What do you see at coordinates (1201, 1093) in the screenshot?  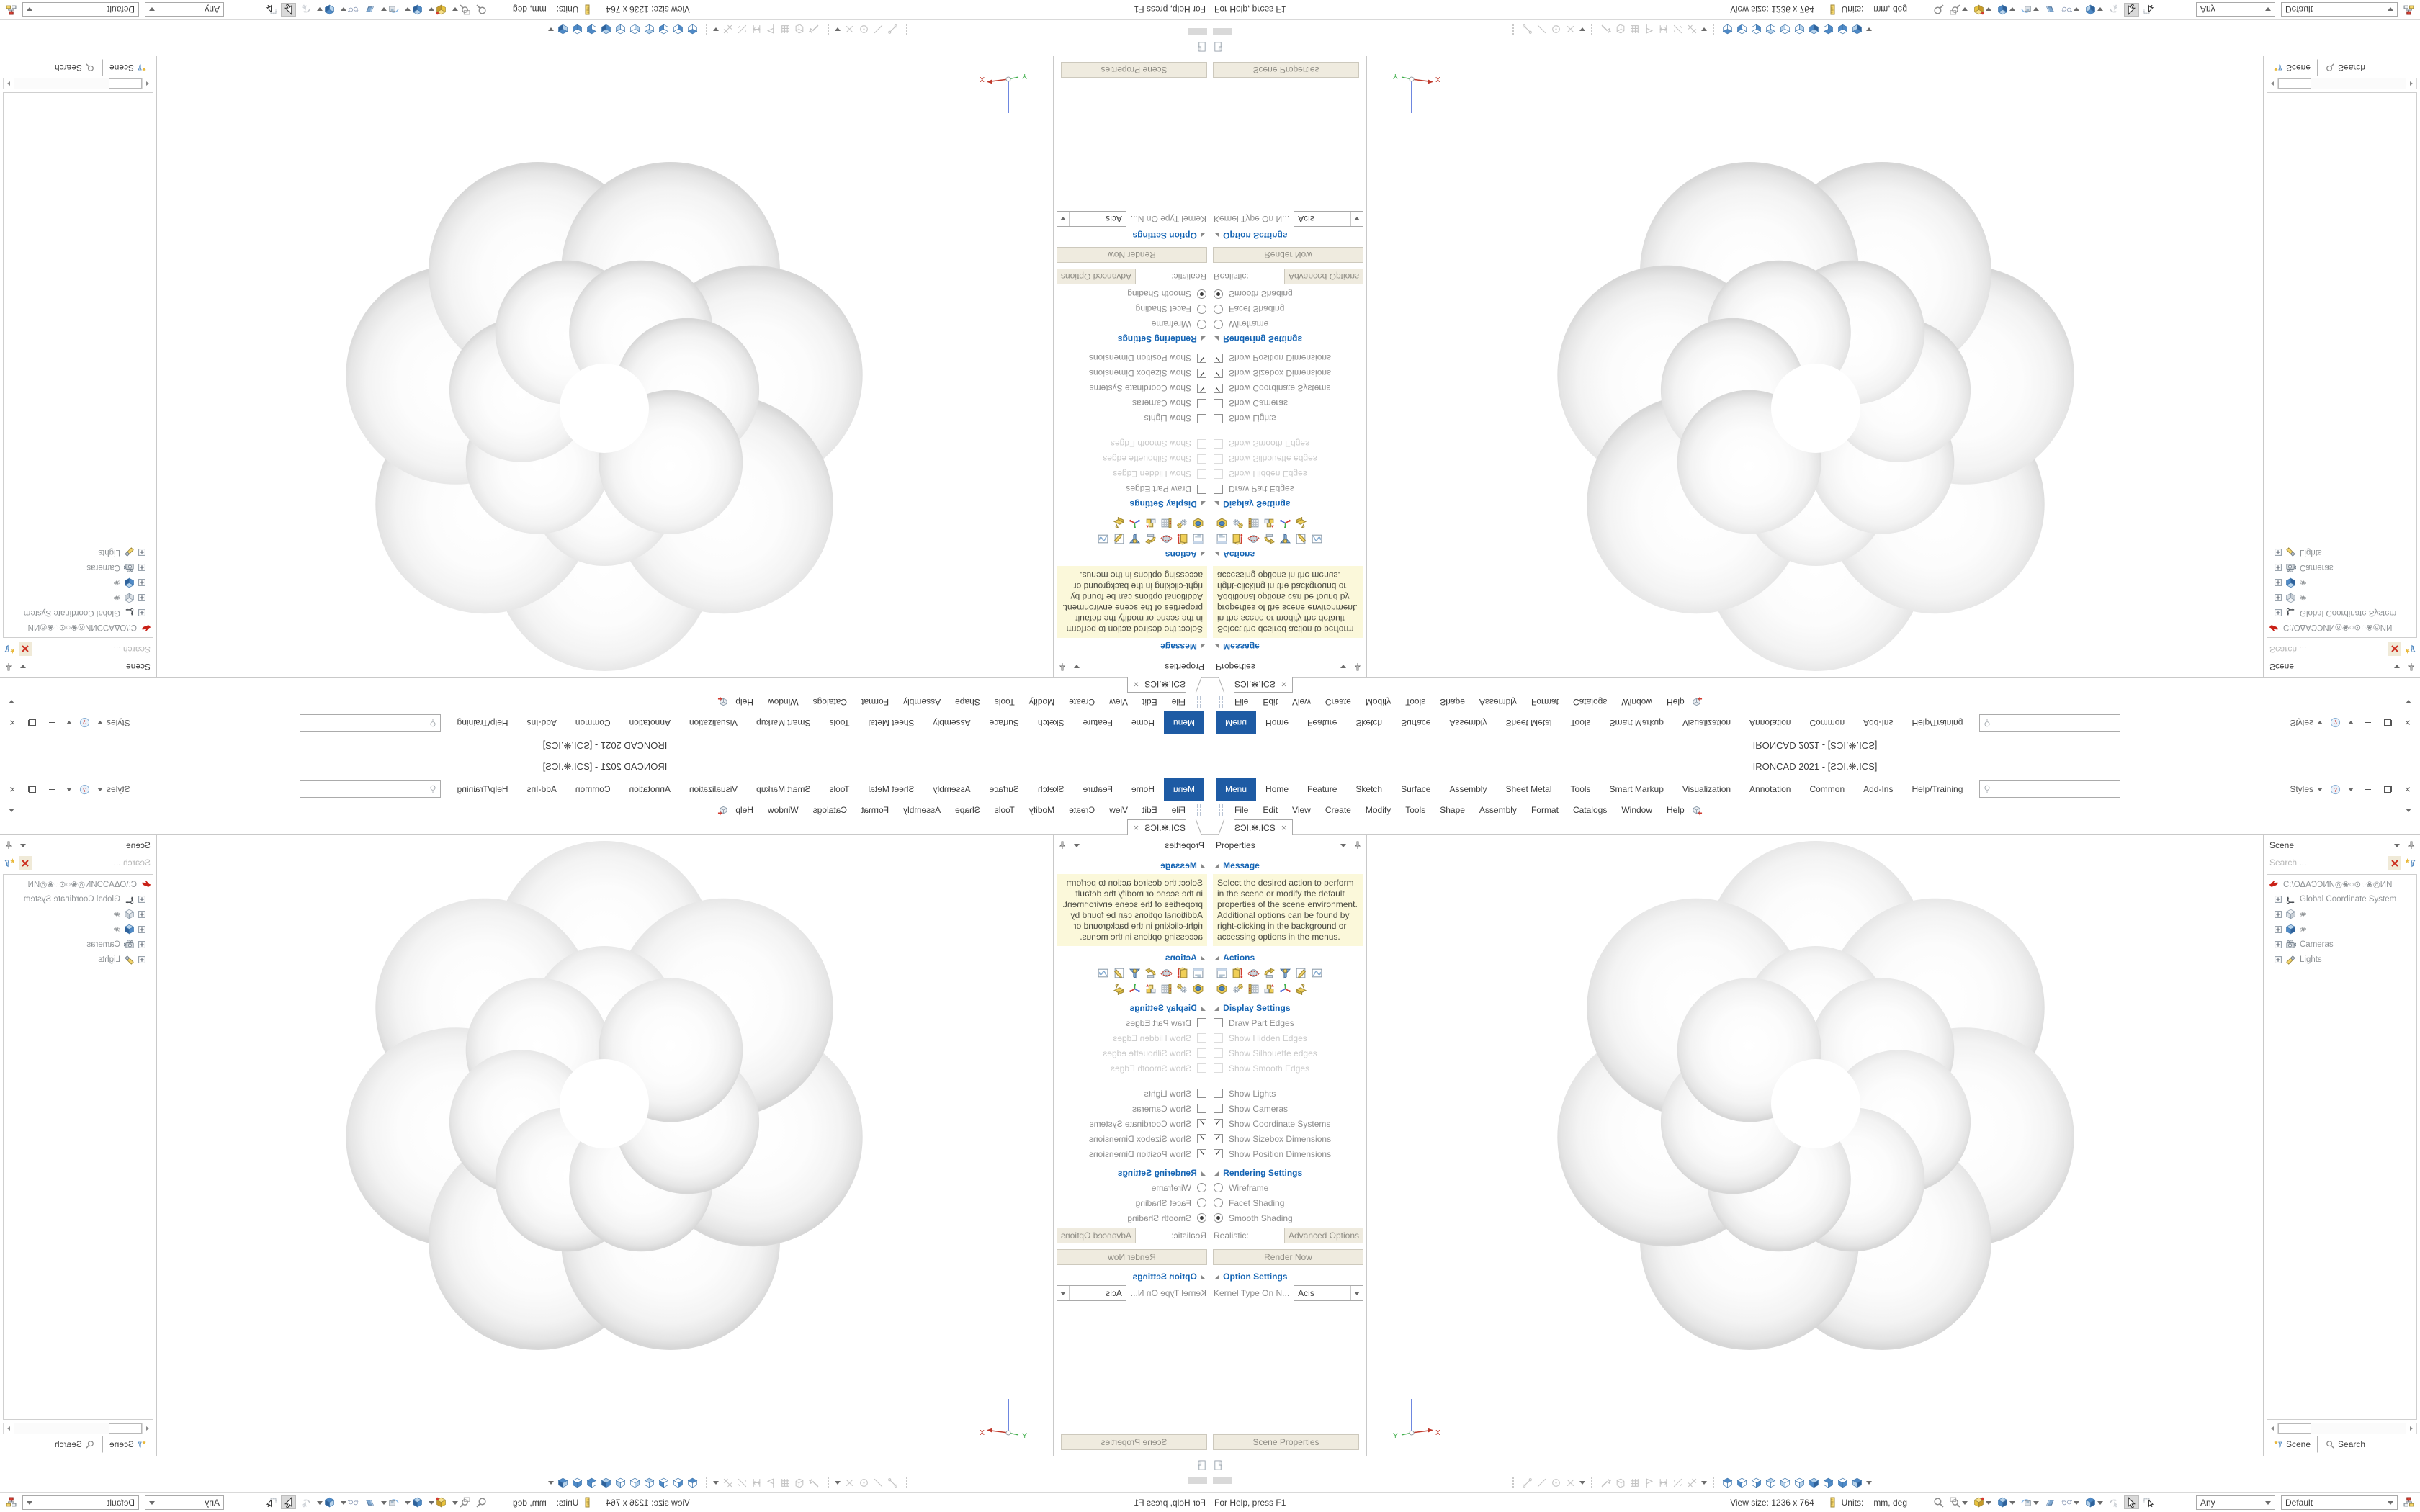 I see `checkbox-icon` at bounding box center [1201, 1093].